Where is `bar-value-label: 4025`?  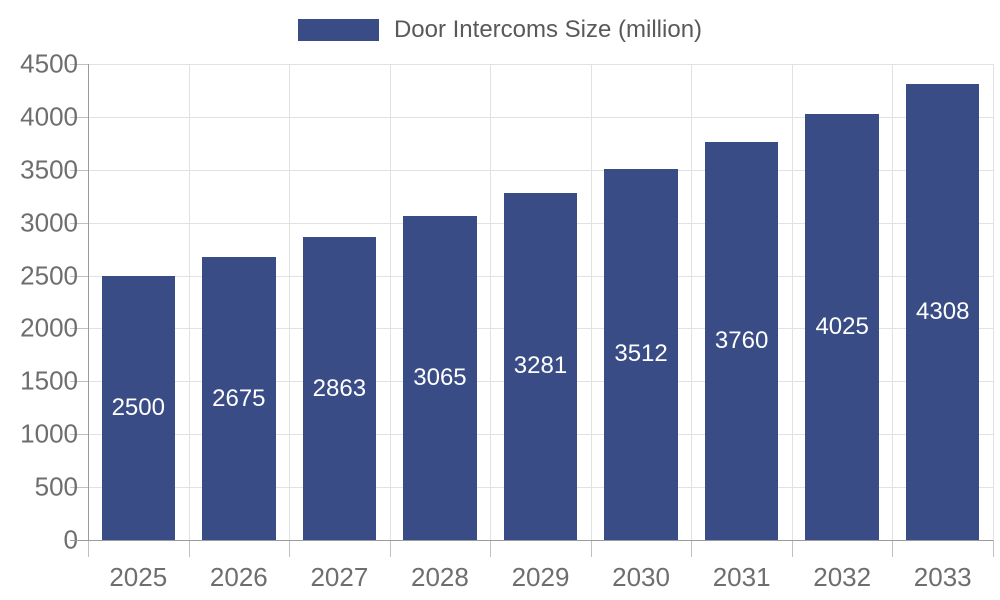
bar-value-label: 4025 is located at coordinates (842, 327).